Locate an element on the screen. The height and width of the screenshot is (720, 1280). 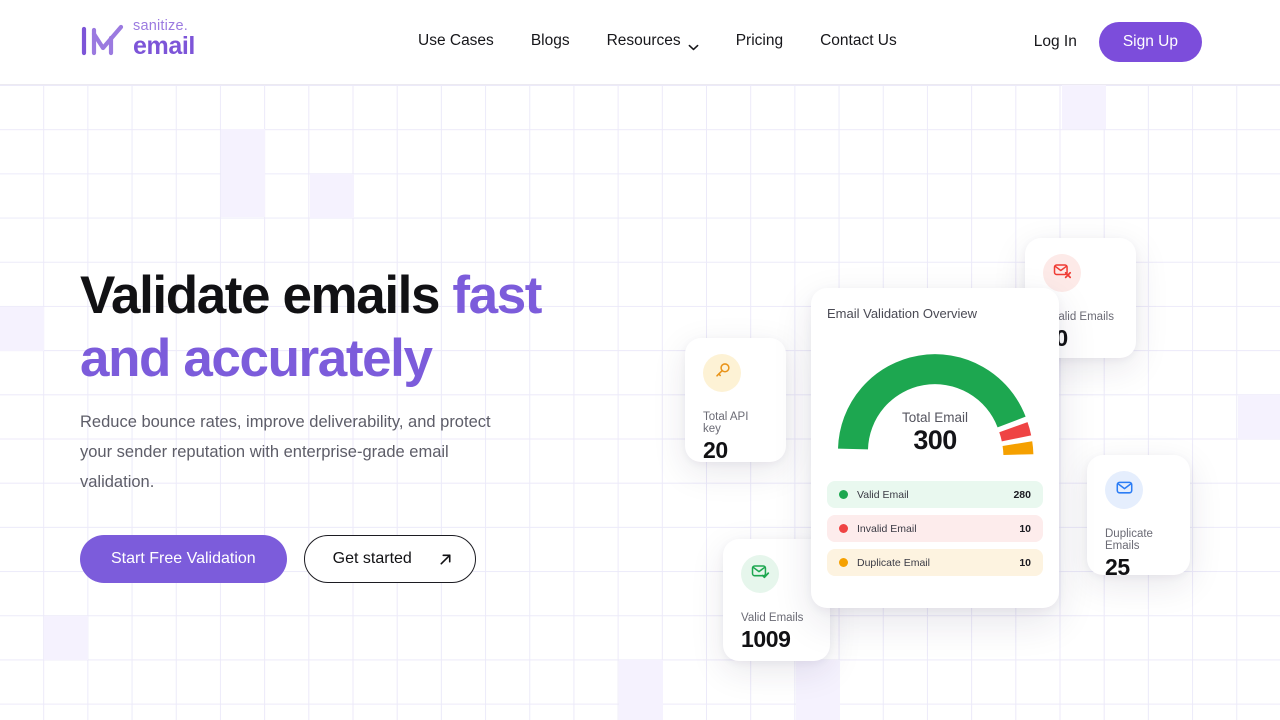
brand-logo: sanitize. email is located at coordinates (137, 38).